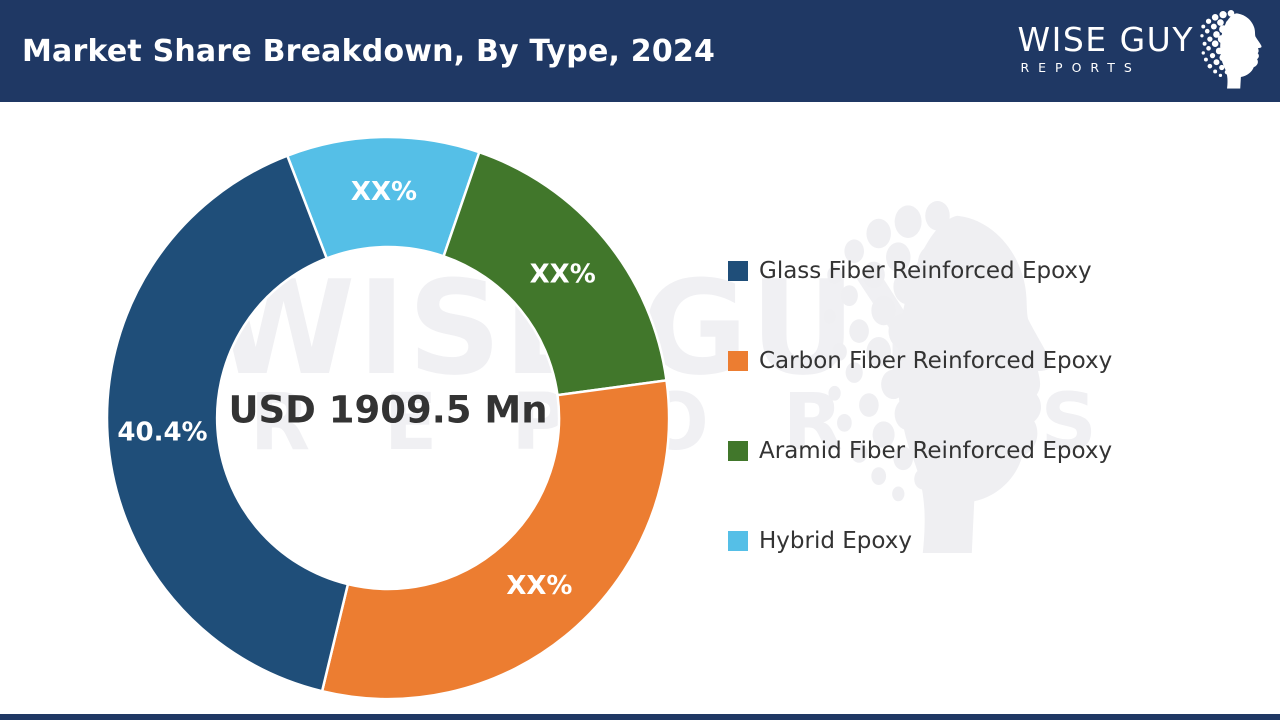 The height and width of the screenshot is (720, 1280). I want to click on legend-label-glass-fiber-reinforced-epoxy: Glass Fiber Reinforced Epoxy, so click(925, 271).